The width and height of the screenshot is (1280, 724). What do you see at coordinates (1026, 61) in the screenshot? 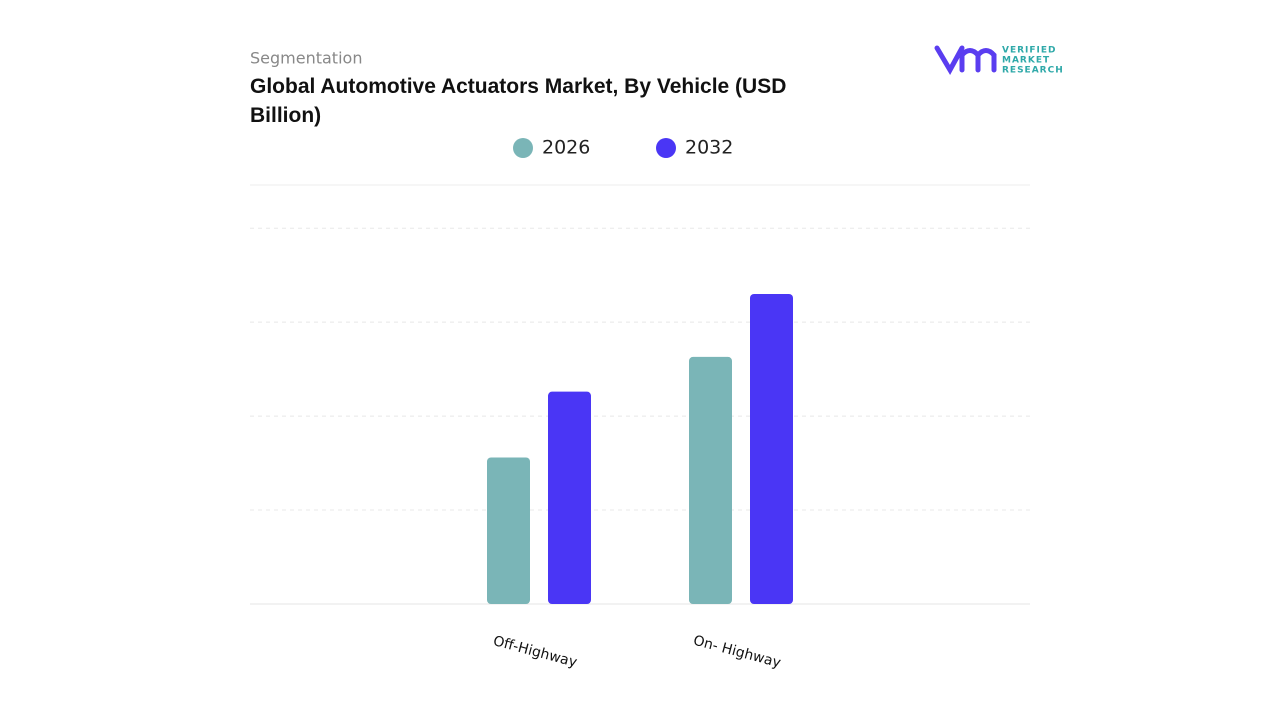
I see `logo-text: MARKET` at bounding box center [1026, 61].